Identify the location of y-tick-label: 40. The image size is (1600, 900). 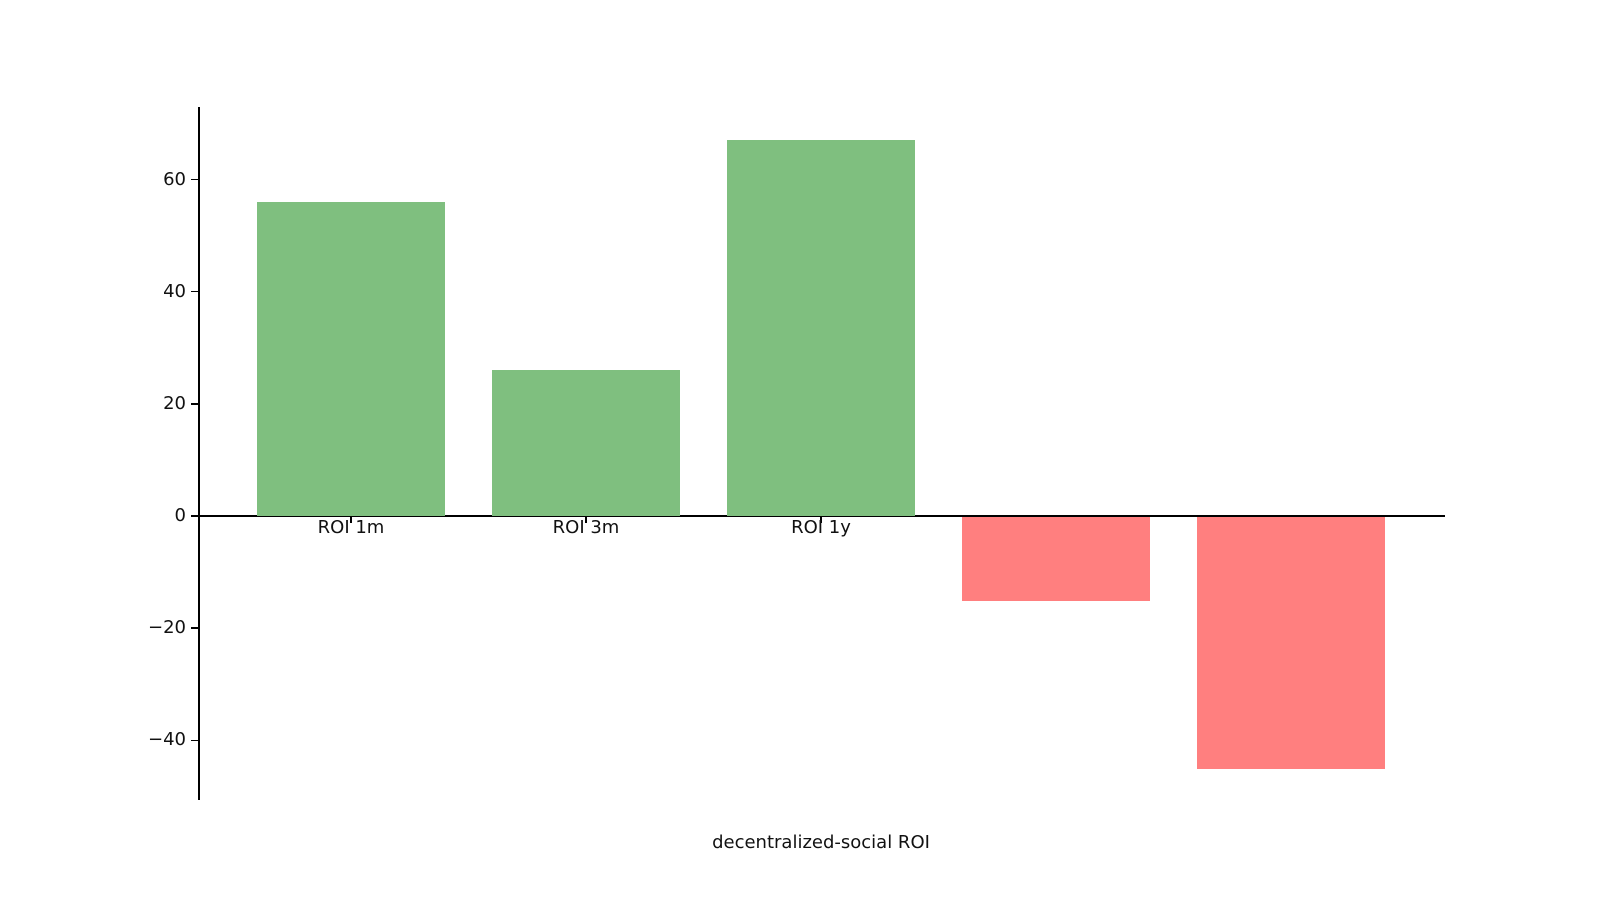
(174, 291).